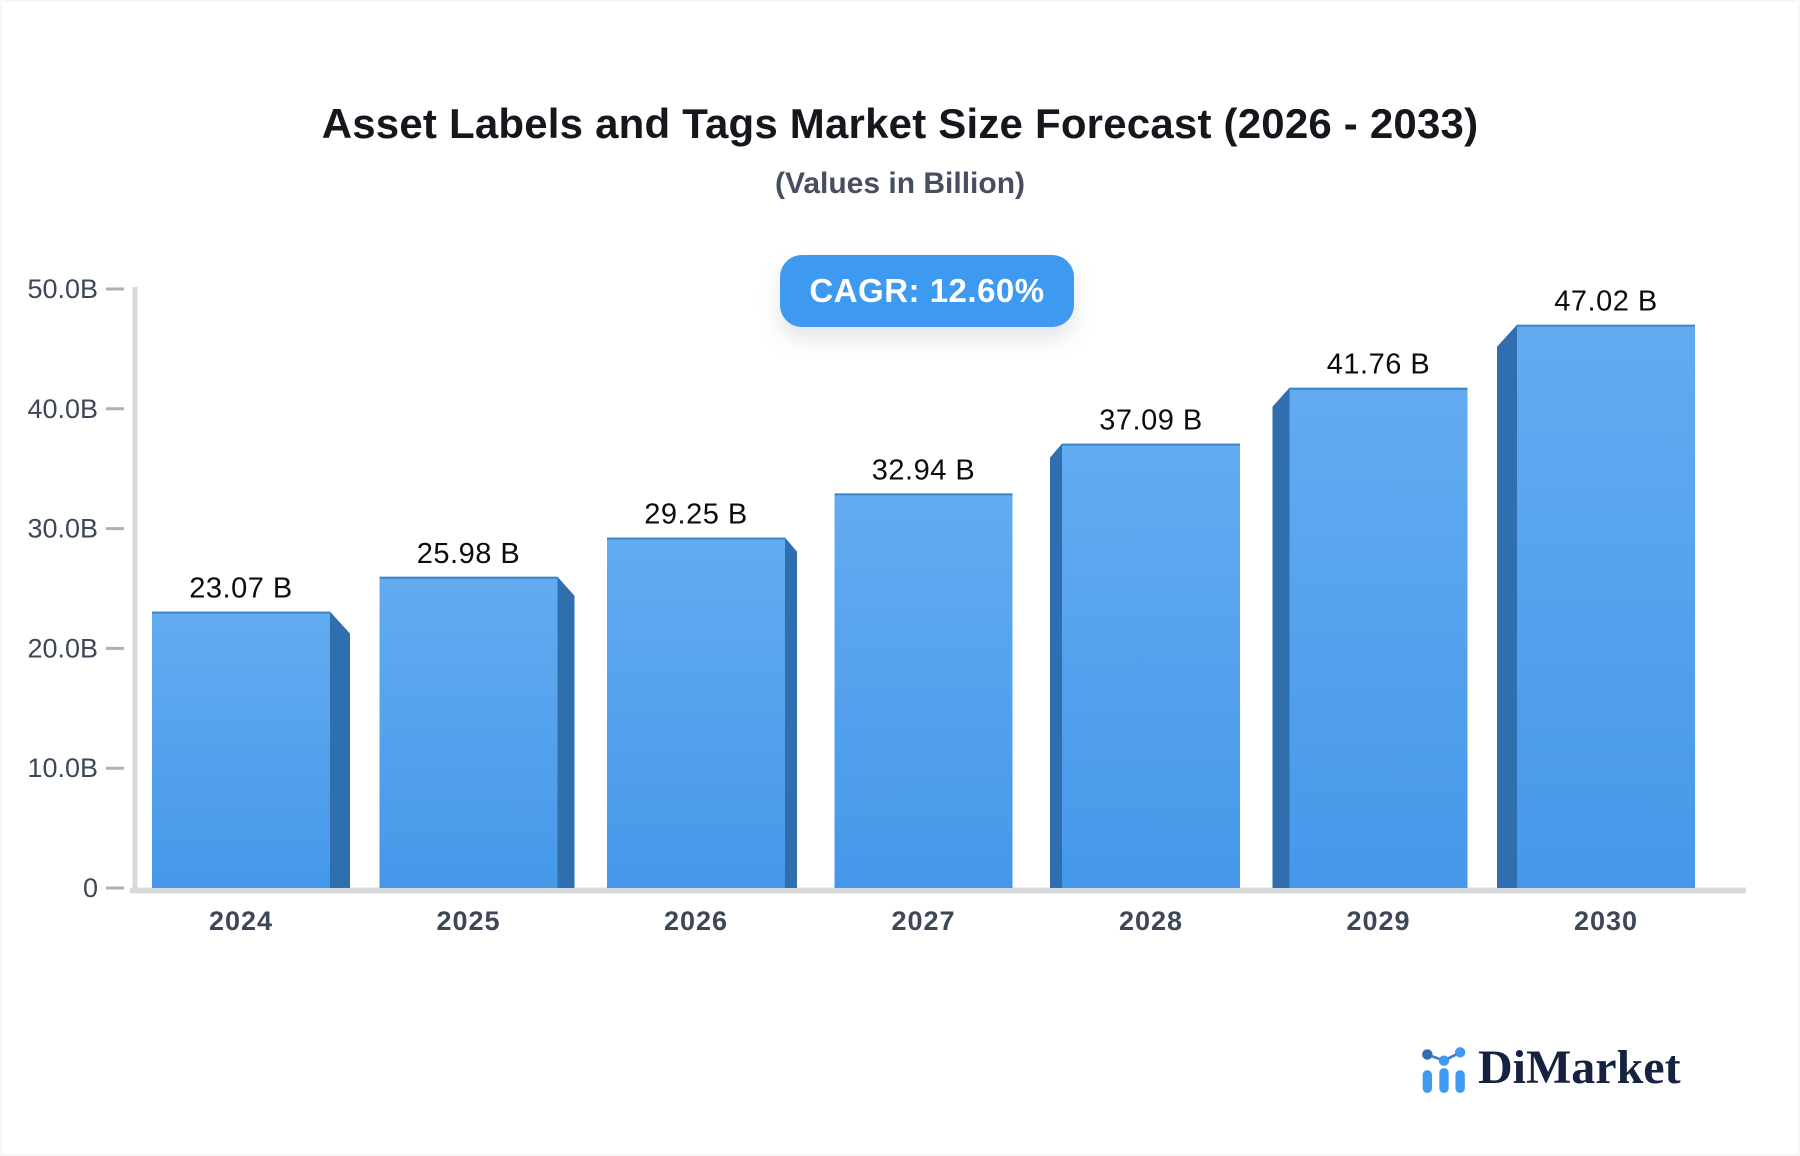 This screenshot has width=1800, height=1156. What do you see at coordinates (62, 648) in the screenshot?
I see `y-axis-label: 20.0B` at bounding box center [62, 648].